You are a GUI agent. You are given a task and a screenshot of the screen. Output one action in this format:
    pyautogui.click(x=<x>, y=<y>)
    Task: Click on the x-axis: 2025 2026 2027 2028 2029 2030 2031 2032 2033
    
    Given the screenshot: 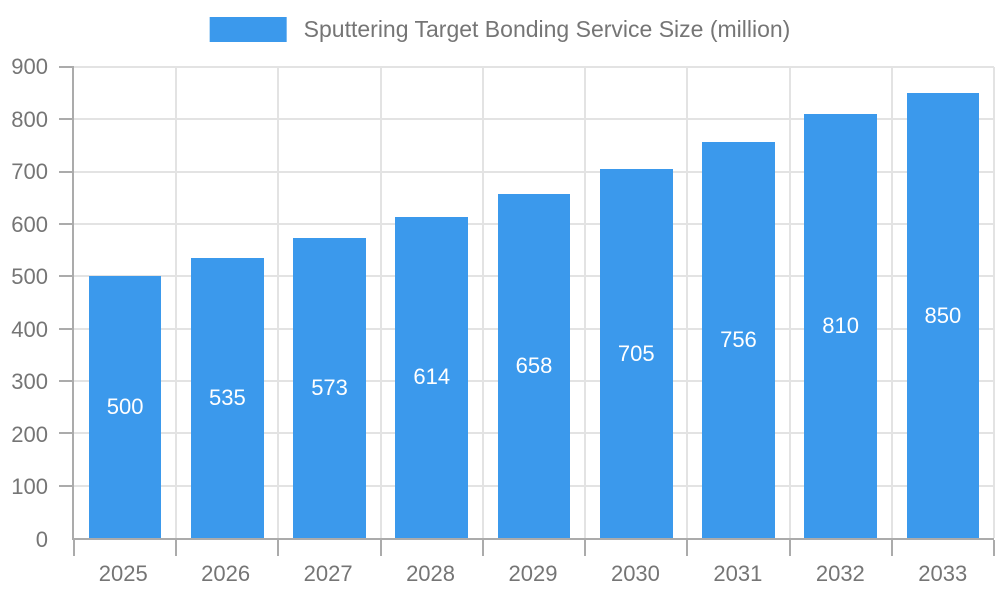 What is the action you would take?
    pyautogui.click(x=533, y=574)
    